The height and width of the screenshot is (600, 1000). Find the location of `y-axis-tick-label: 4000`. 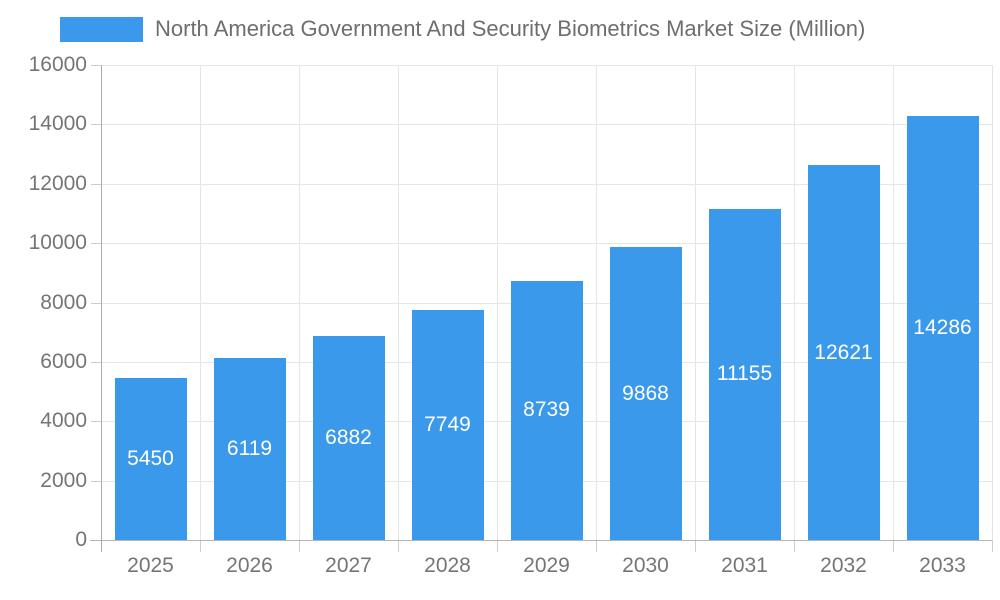

y-axis-tick-label: 4000 is located at coordinates (63, 421).